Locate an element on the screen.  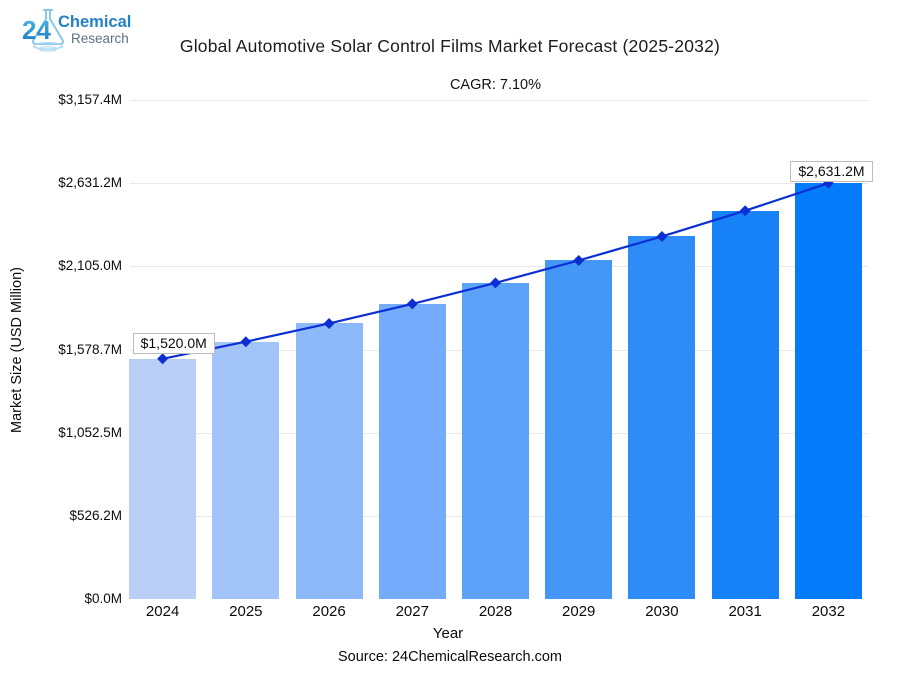
x-tick-label: 2030 is located at coordinates (662, 611).